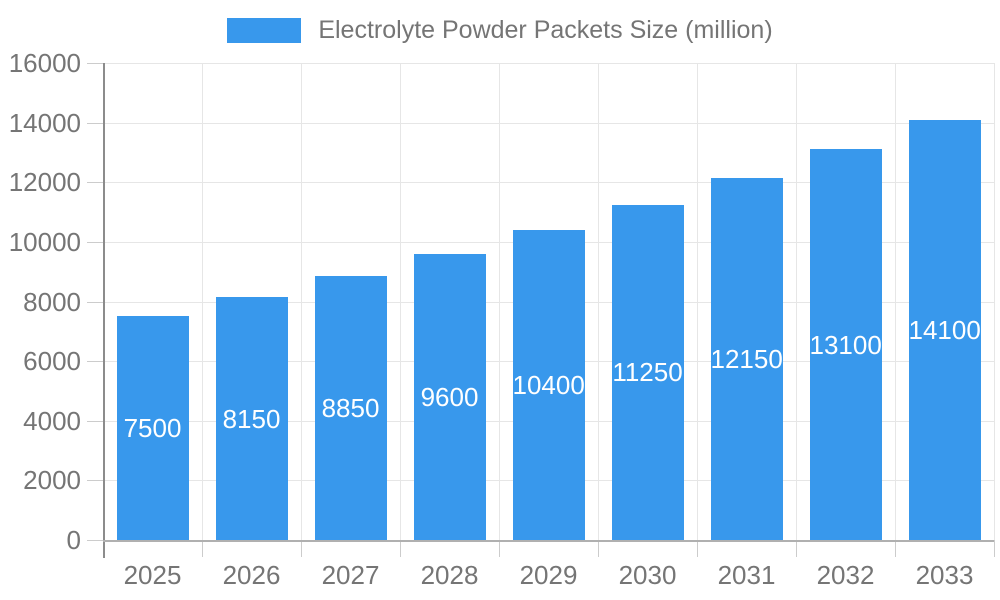 The image size is (1000, 600). I want to click on y-tick-label: 4000, so click(52, 420).